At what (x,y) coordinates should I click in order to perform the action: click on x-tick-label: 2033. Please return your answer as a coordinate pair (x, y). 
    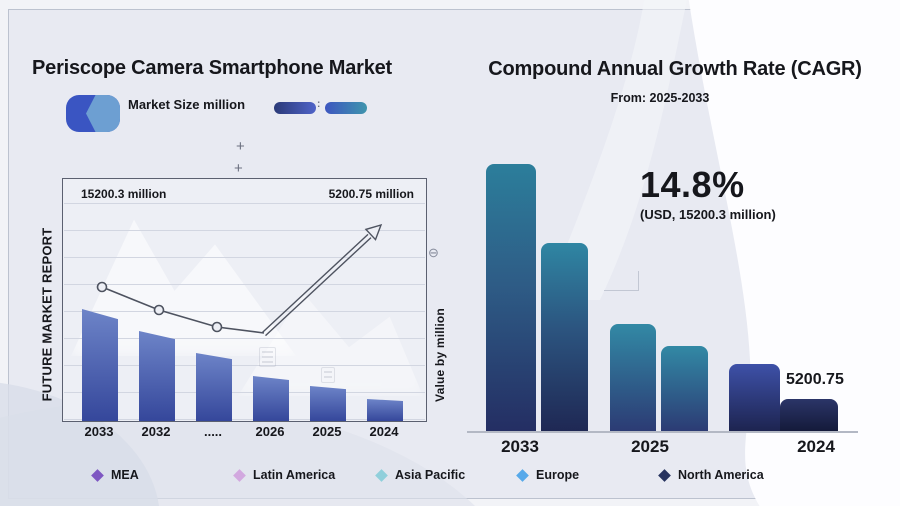
    Looking at the image, I should click on (99, 431).